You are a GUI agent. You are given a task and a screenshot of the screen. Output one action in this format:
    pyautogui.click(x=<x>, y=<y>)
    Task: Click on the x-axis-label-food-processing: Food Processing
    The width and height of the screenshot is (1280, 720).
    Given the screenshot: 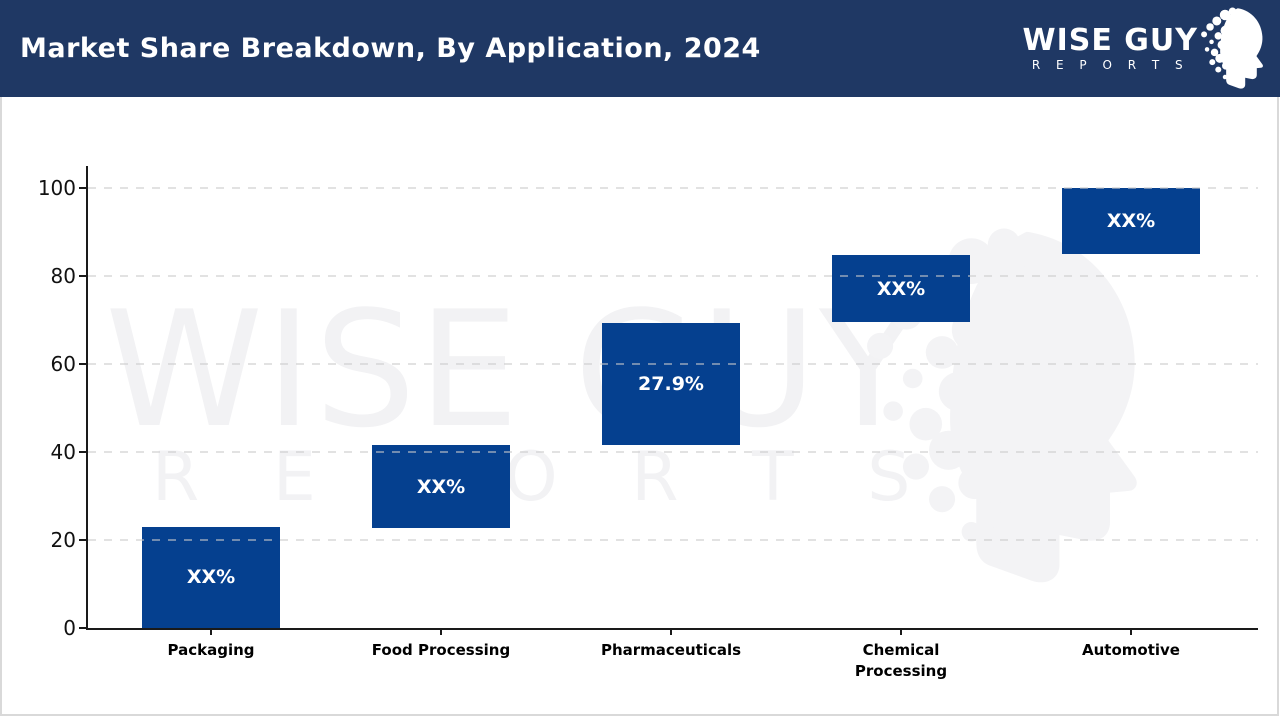 What is the action you would take?
    pyautogui.click(x=441, y=650)
    